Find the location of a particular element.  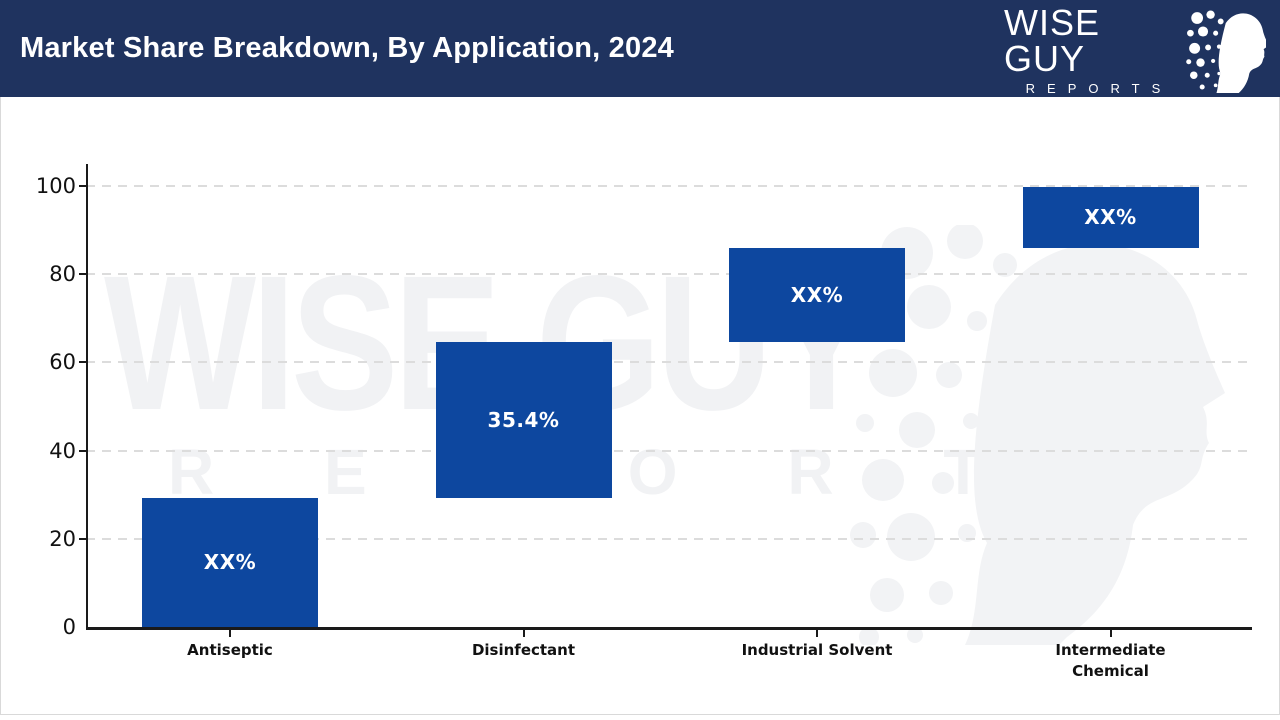

bar-antiseptic: XX% is located at coordinates (230, 562).